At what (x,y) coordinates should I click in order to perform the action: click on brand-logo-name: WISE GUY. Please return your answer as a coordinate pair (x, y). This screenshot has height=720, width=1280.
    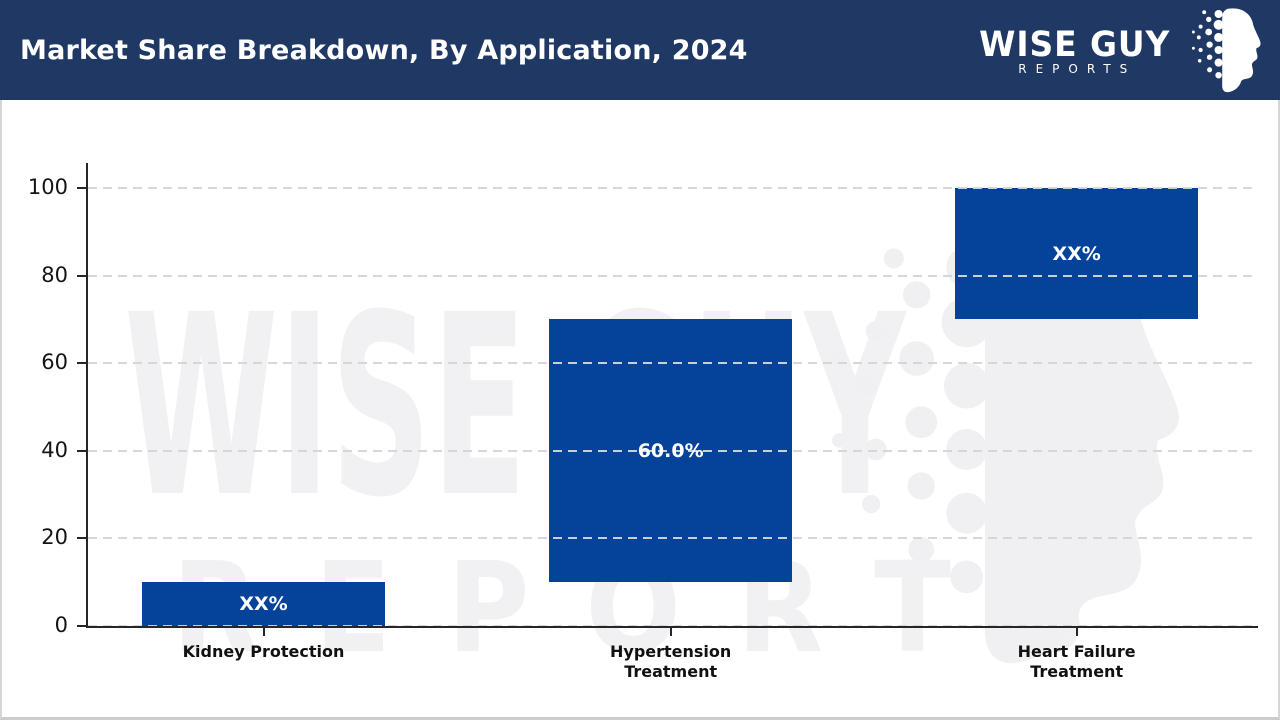
    Looking at the image, I should click on (1074, 44).